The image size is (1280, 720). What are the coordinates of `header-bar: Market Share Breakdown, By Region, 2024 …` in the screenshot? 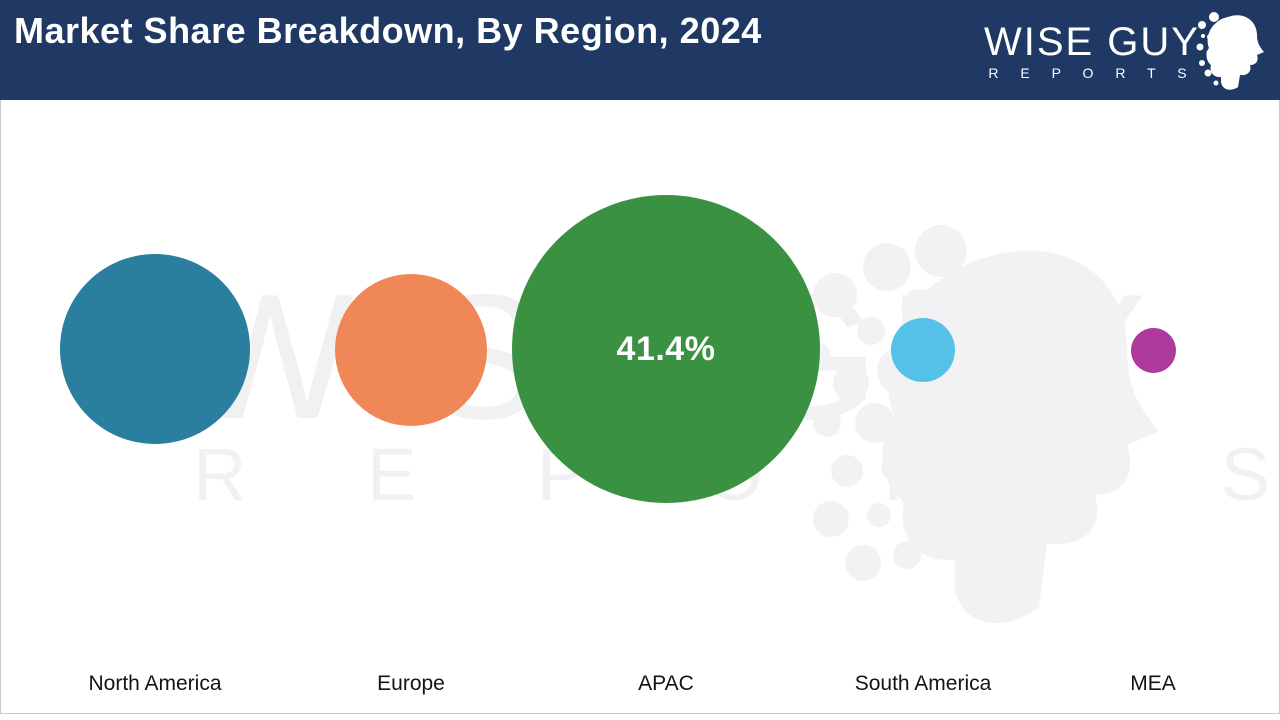 It's located at (640, 50).